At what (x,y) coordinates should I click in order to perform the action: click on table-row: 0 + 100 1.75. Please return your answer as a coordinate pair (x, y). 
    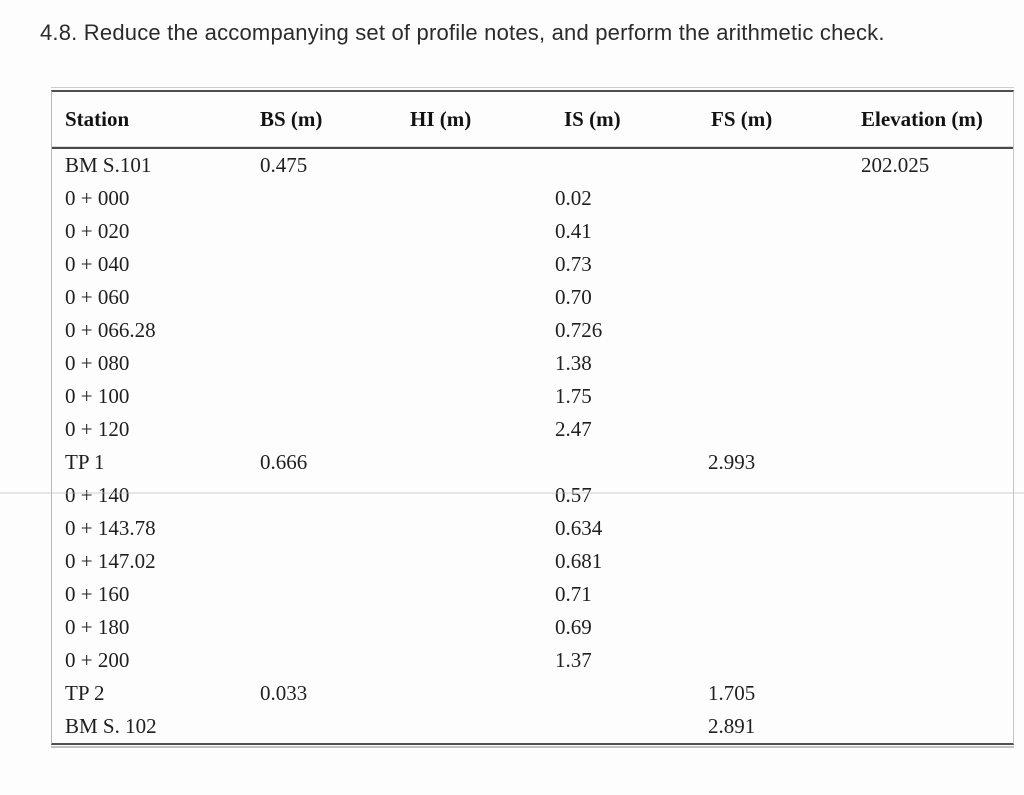
    Looking at the image, I should click on (532, 396).